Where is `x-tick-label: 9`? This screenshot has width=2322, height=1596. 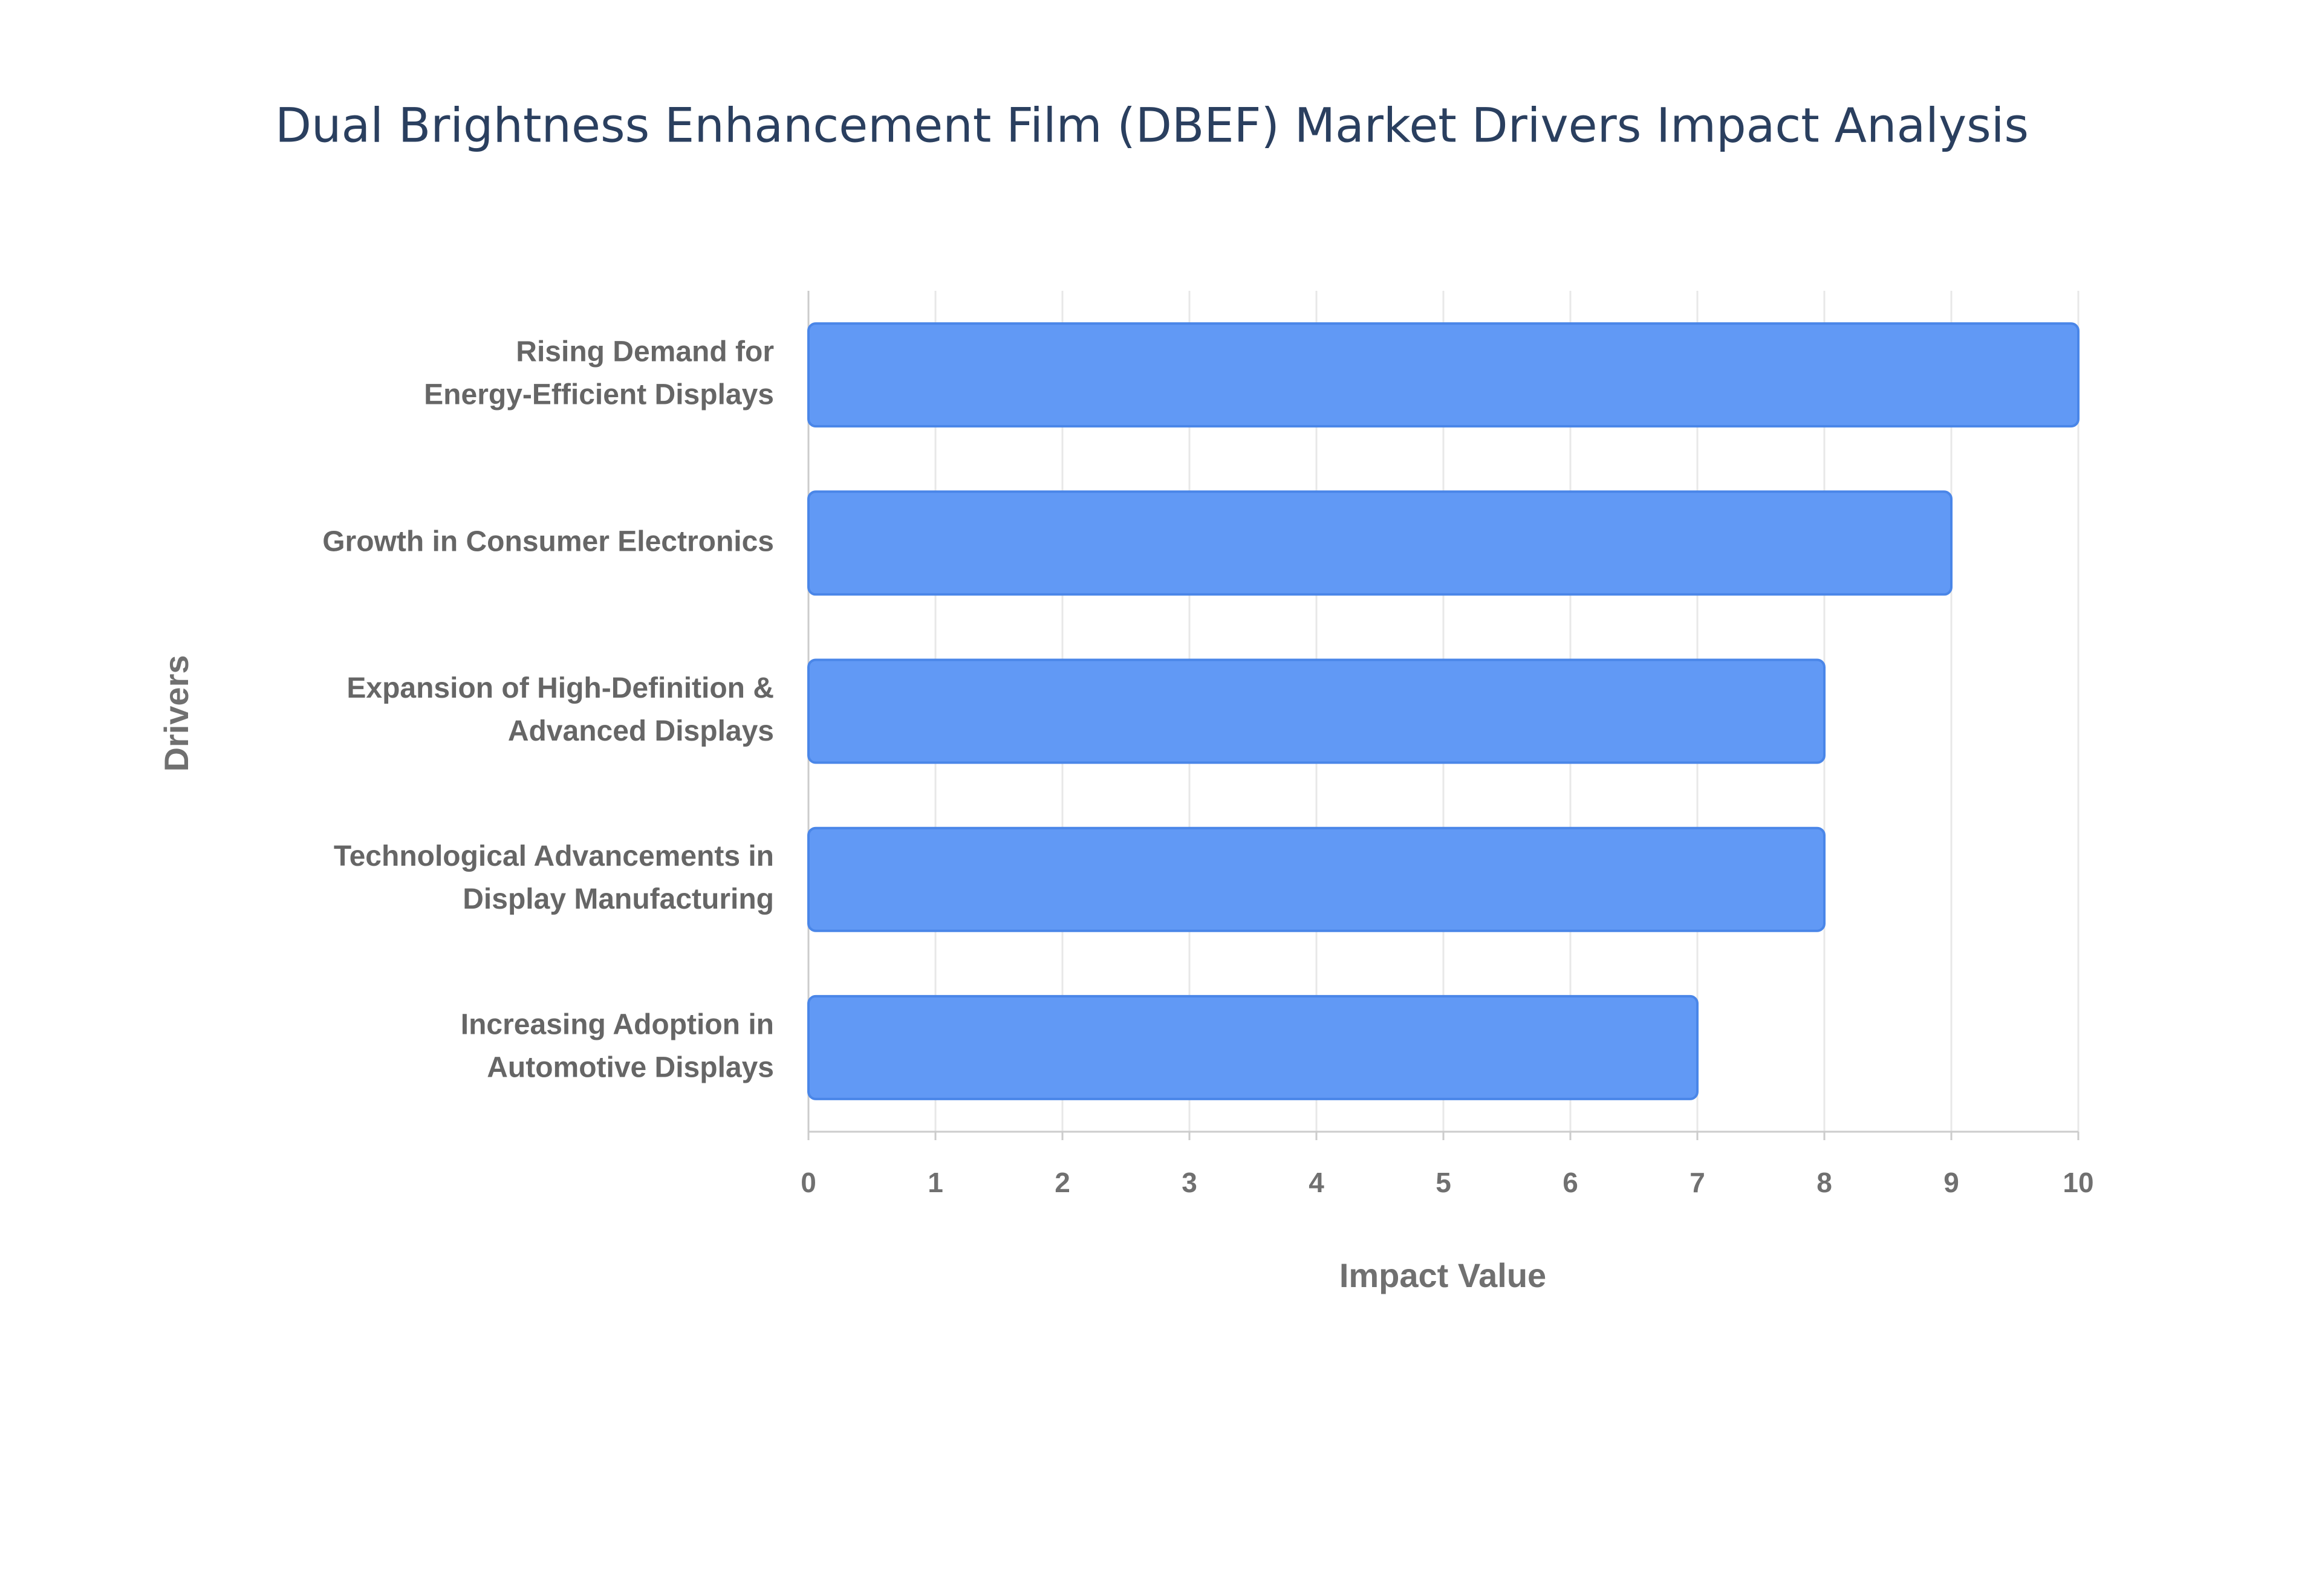 x-tick-label: 9 is located at coordinates (1951, 1182).